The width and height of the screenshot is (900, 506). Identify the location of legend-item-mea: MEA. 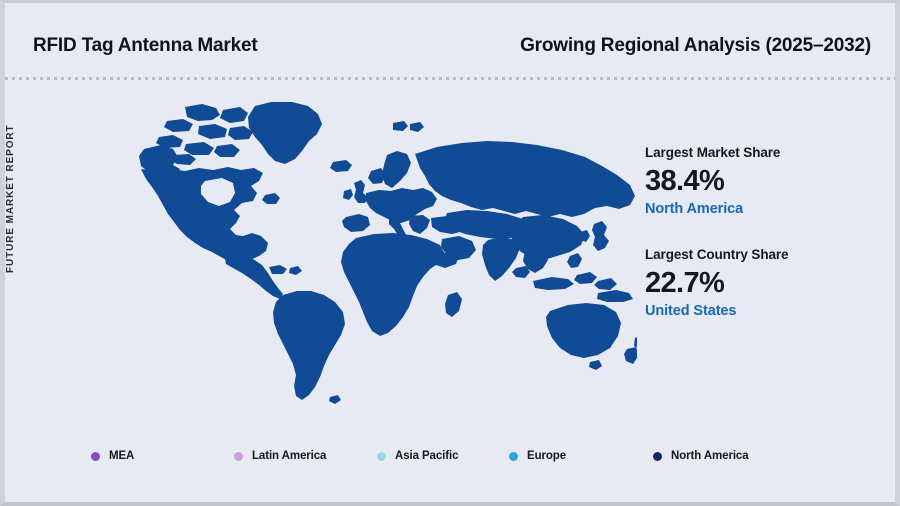
(112, 456).